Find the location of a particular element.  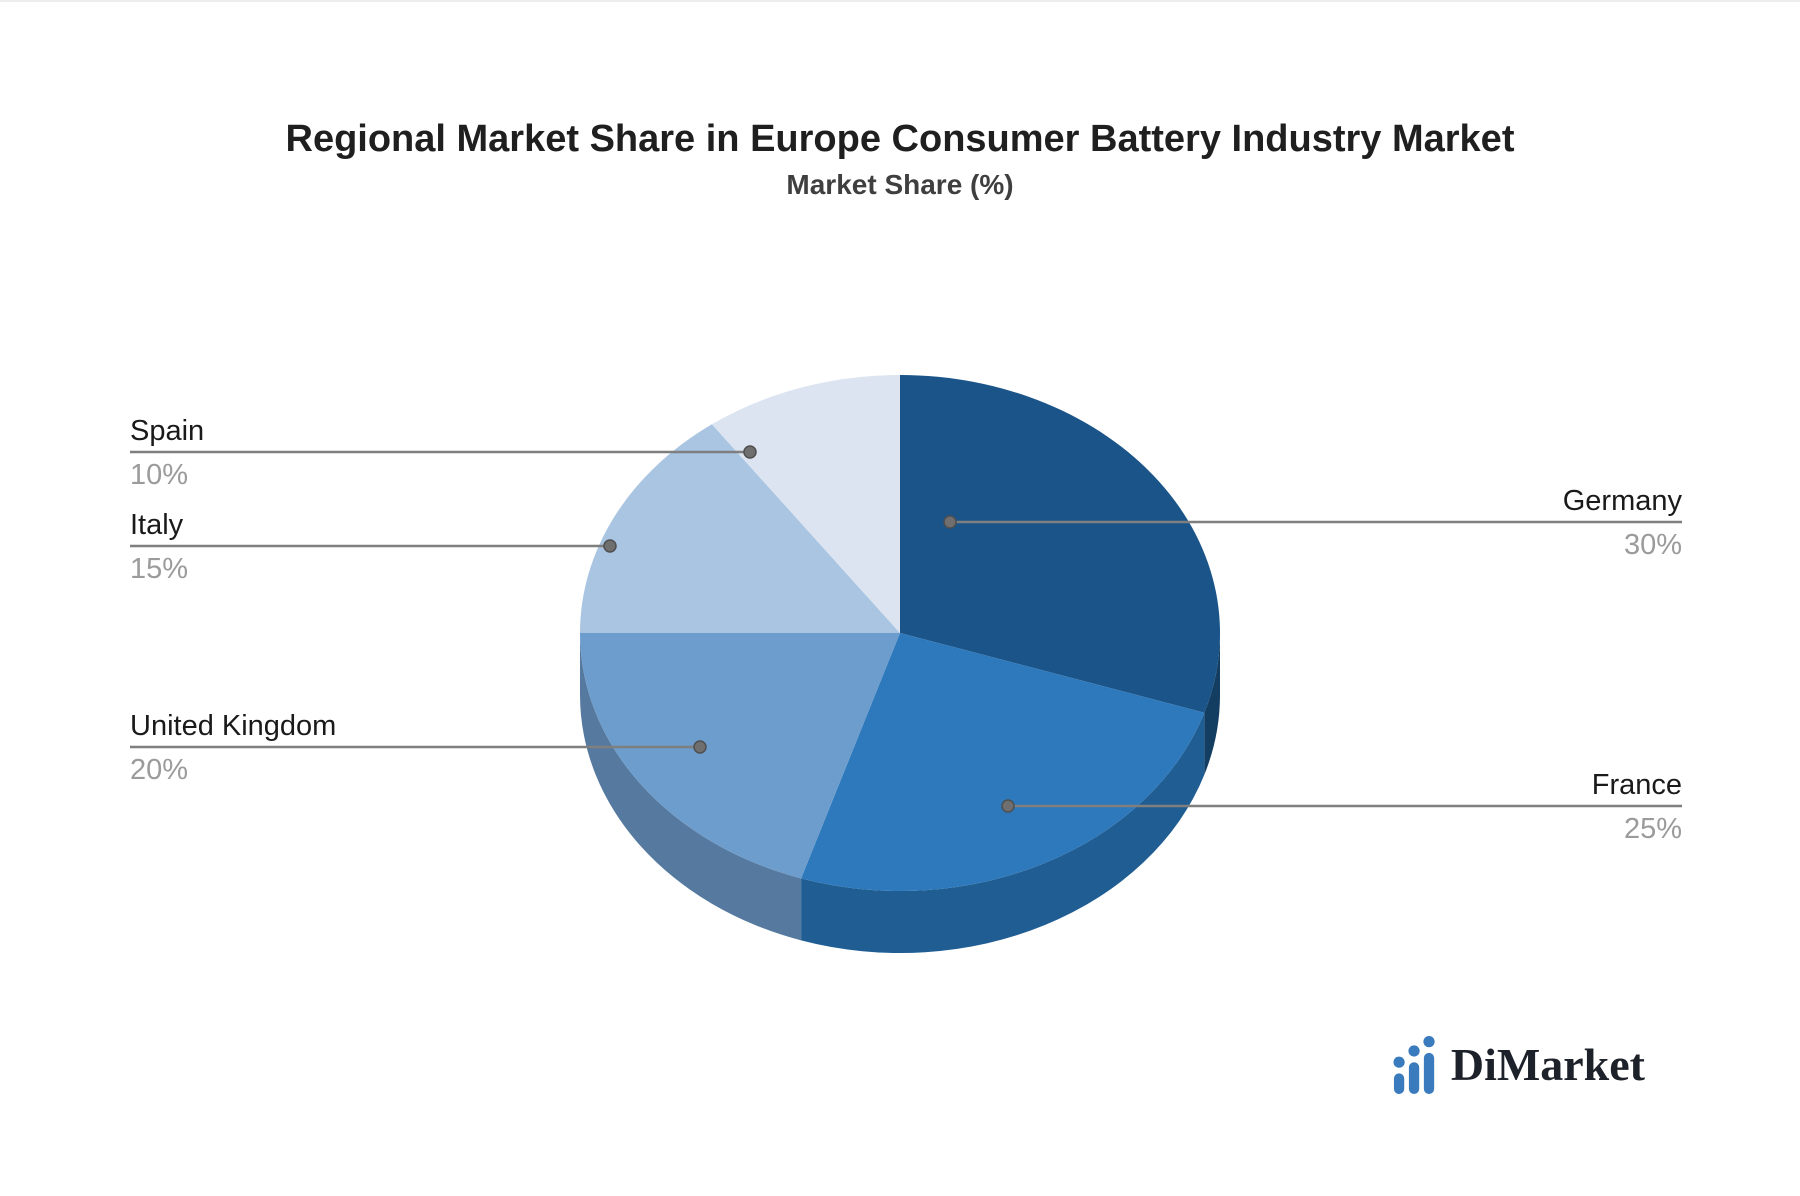

brand-logo: DiMarket is located at coordinates (1519, 1065).